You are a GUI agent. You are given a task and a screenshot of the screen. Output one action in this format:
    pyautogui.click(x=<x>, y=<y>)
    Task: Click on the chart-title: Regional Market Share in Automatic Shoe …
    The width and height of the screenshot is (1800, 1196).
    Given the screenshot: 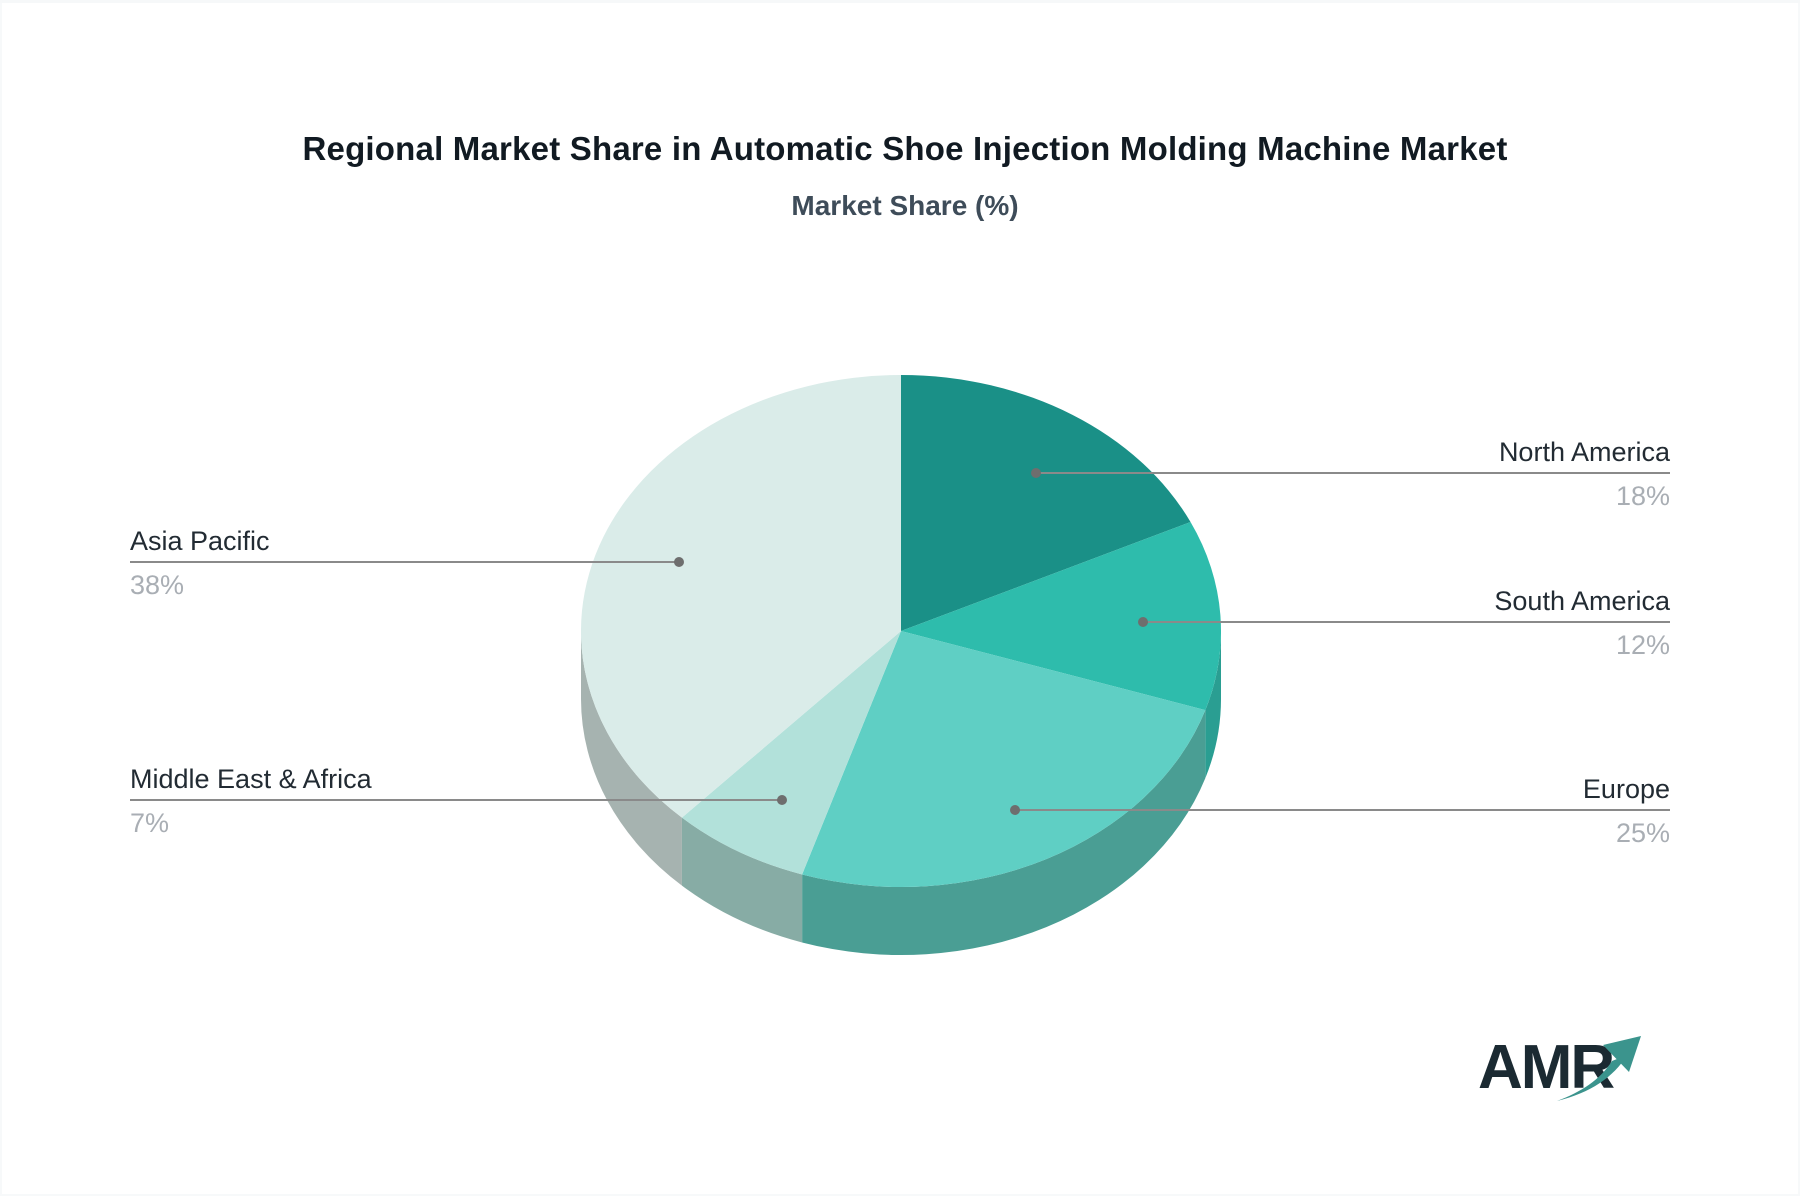 What is the action you would take?
    pyautogui.click(x=905, y=148)
    